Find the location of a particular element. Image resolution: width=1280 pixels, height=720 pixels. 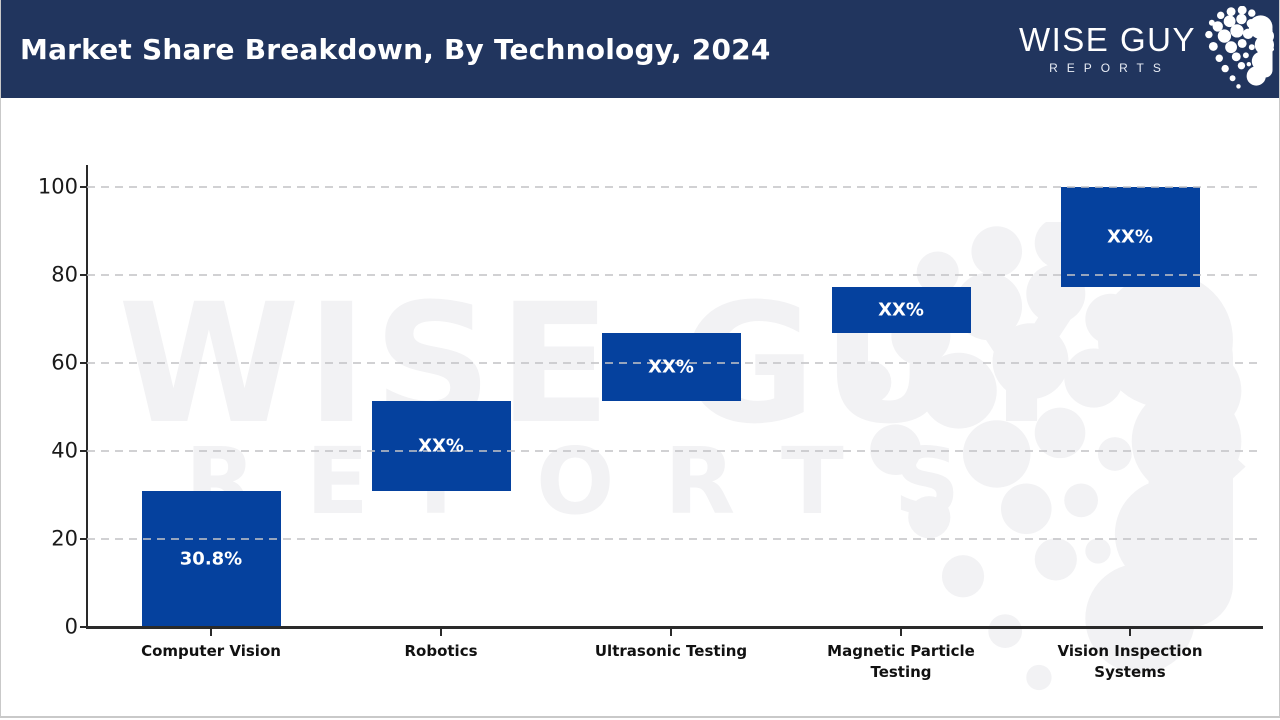

x-category-label: Robotics is located at coordinates (441, 651).